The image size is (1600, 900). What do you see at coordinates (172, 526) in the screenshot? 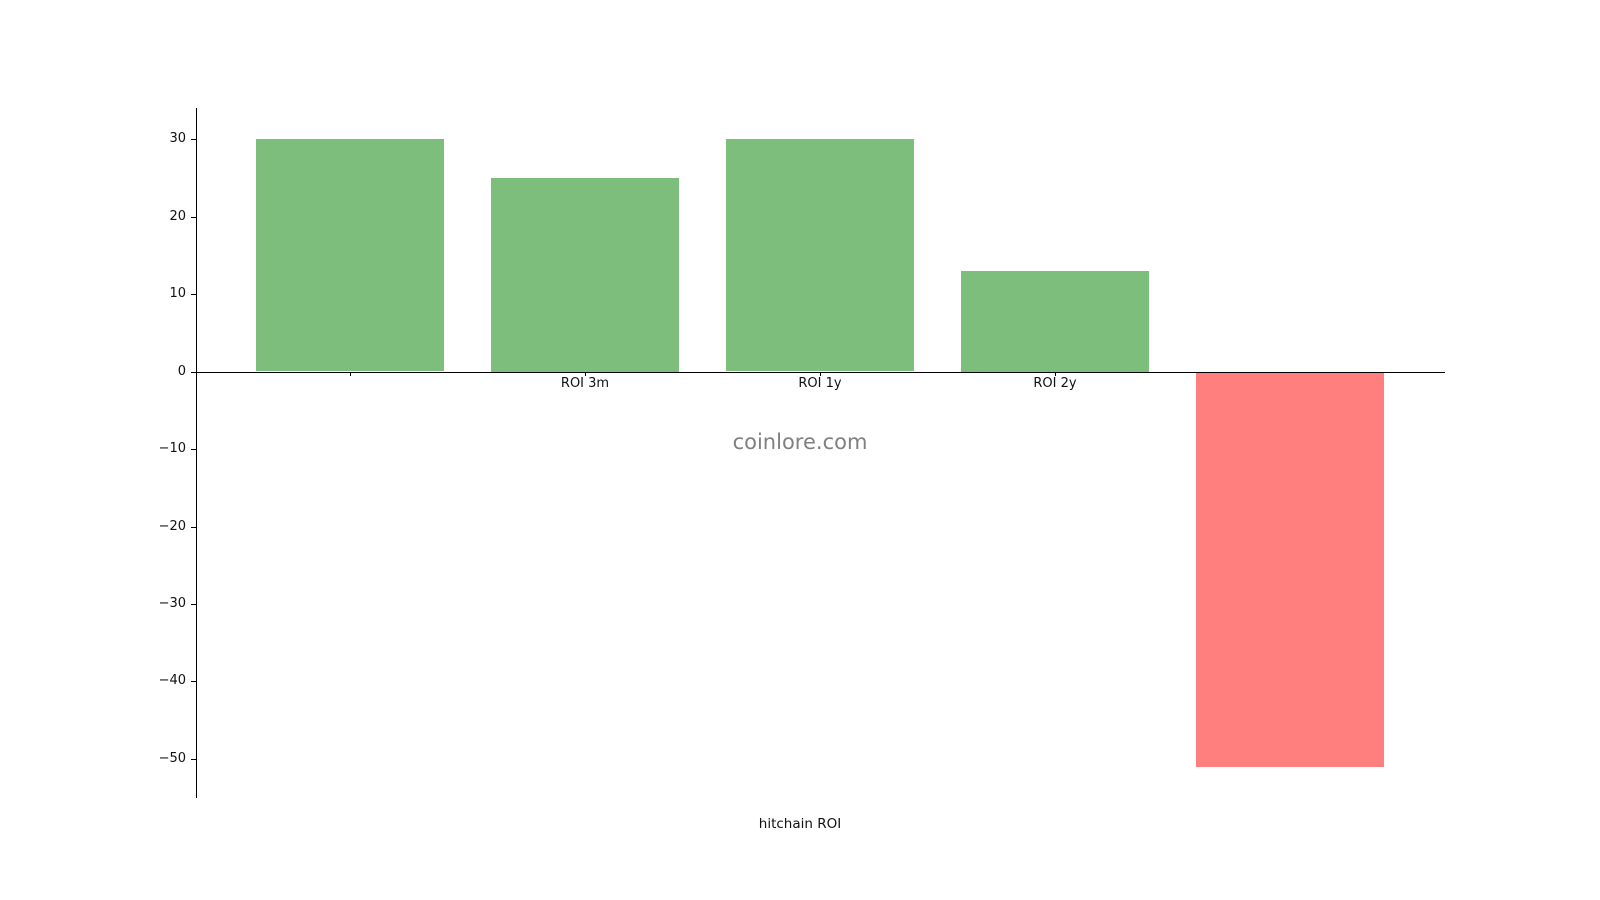
I see `y-tick-label: −20` at bounding box center [172, 526].